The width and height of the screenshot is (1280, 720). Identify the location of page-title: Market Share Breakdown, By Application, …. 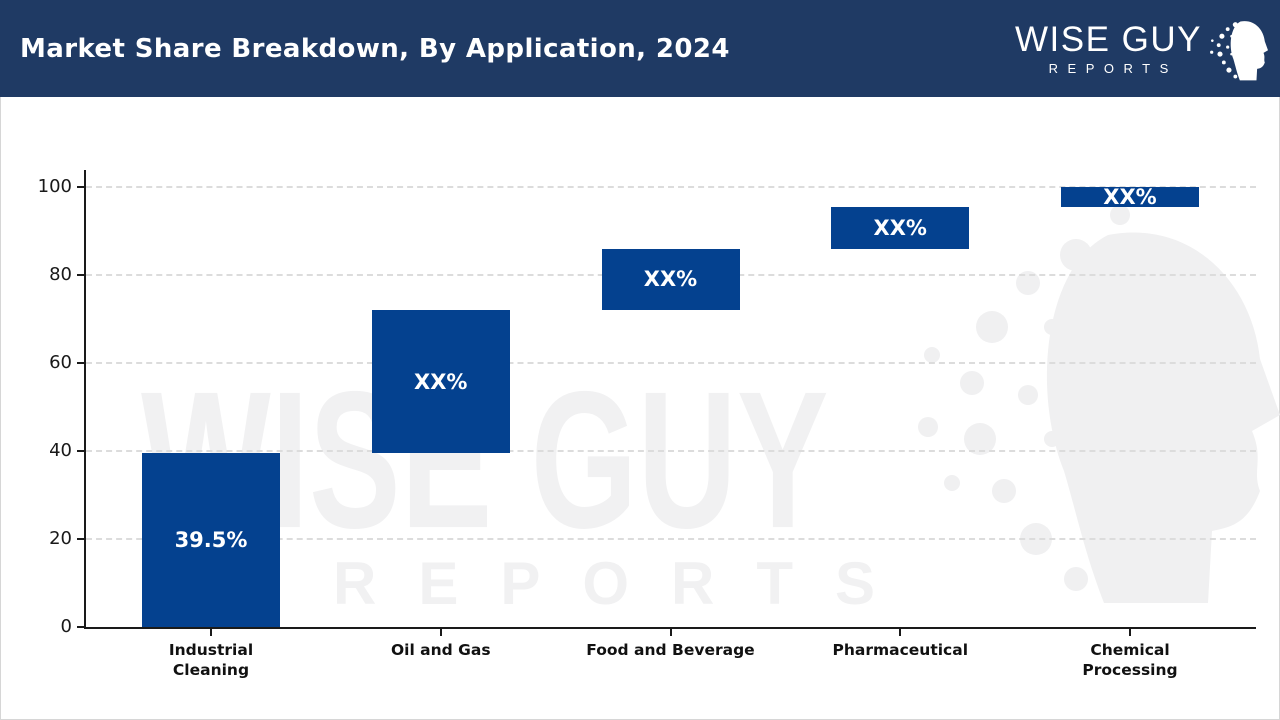
(375, 48).